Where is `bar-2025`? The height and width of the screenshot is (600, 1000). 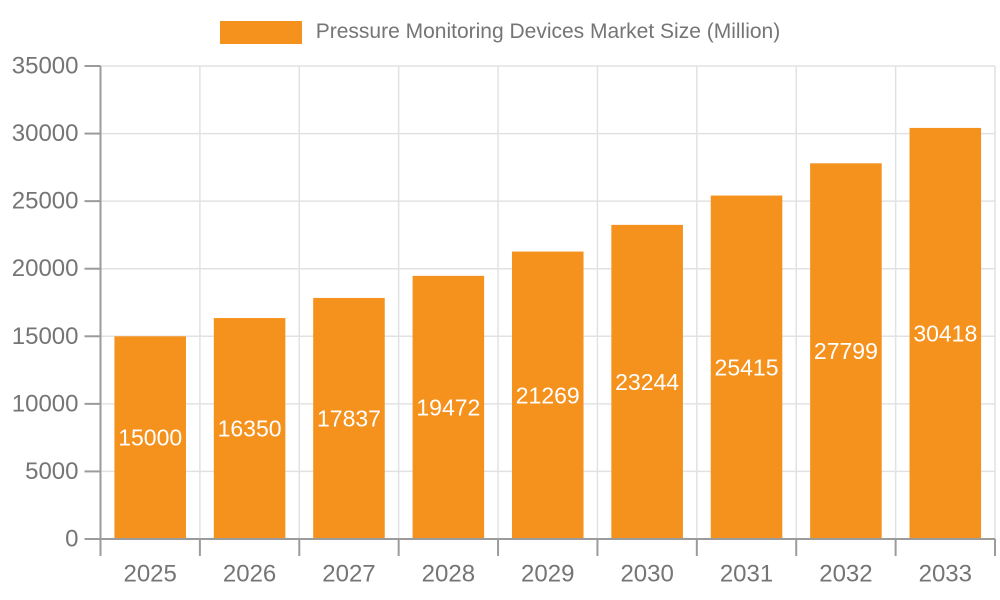 bar-2025 is located at coordinates (150, 437).